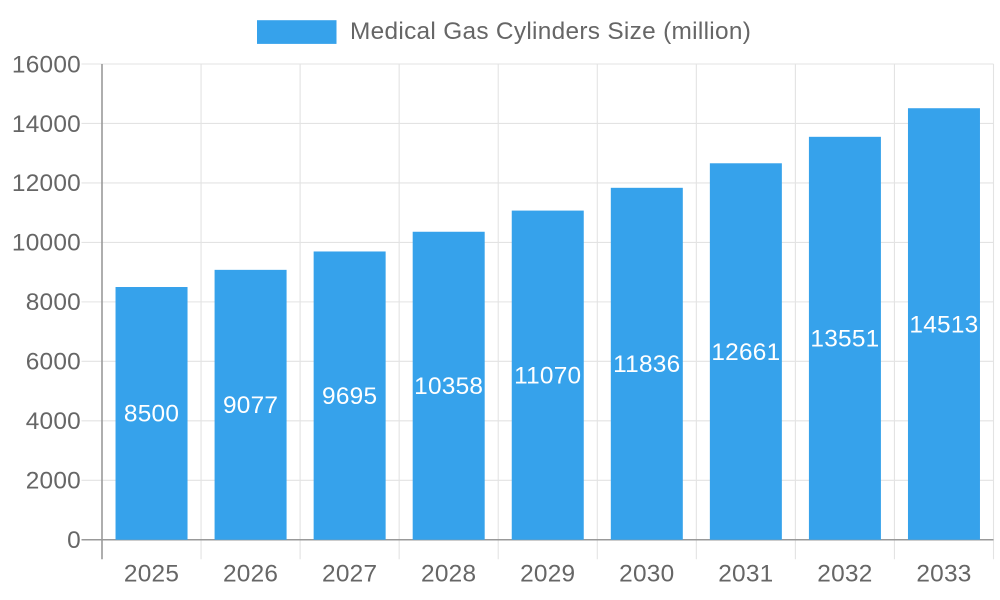  Describe the element at coordinates (646, 364) in the screenshot. I see `svg-text: 11836` at that location.